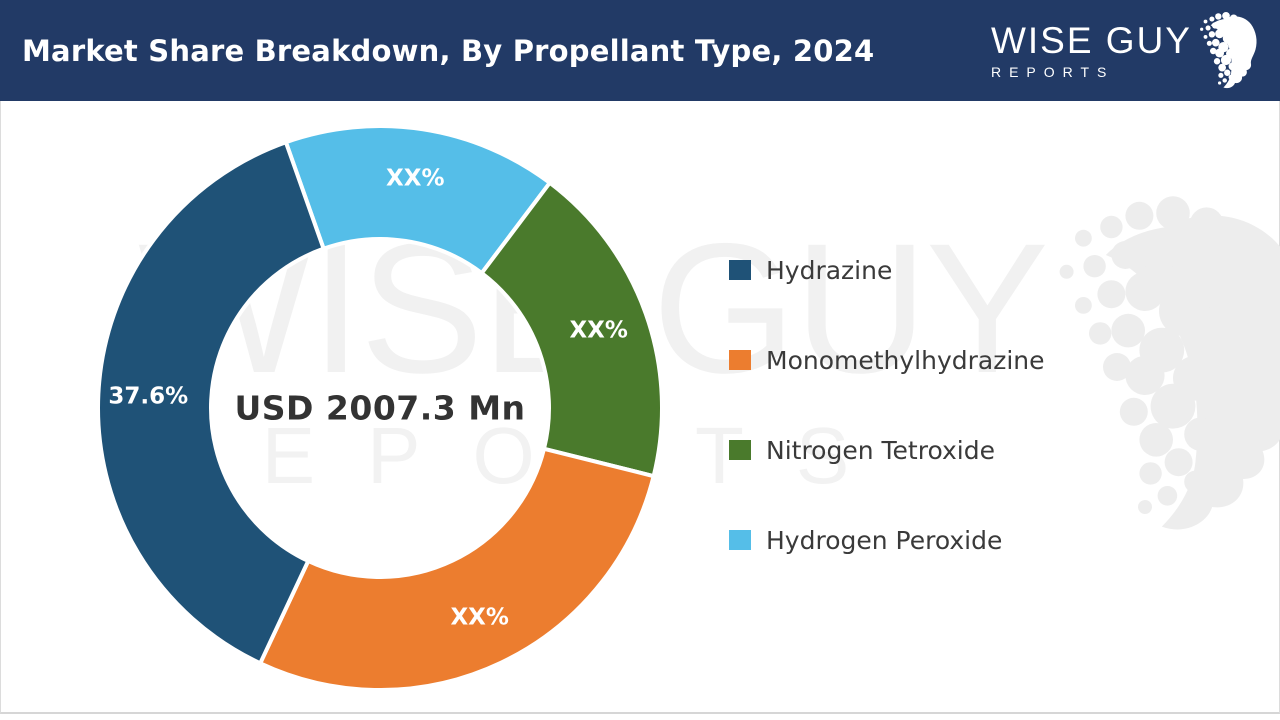 This screenshot has width=1280, height=720. What do you see at coordinates (905, 360) in the screenshot?
I see `legend-item-label: Monomethylhydrazine` at bounding box center [905, 360].